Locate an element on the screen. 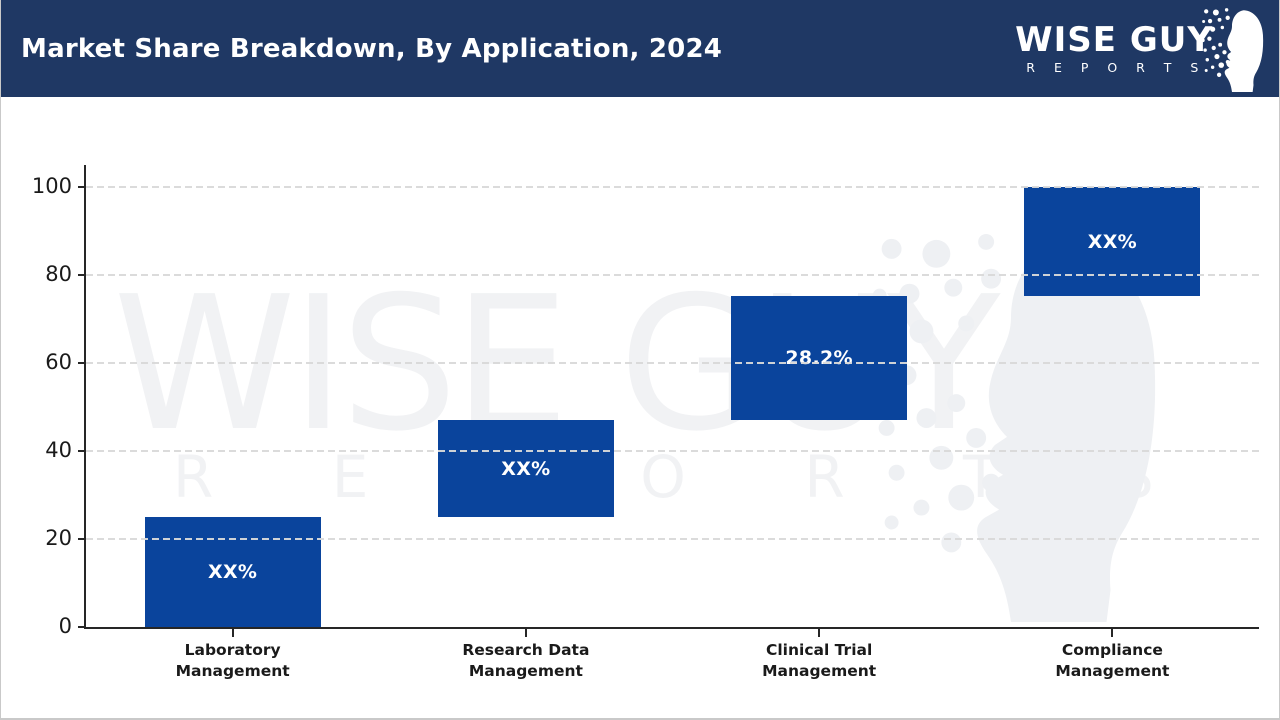  x-axis-line is located at coordinates (671, 628).